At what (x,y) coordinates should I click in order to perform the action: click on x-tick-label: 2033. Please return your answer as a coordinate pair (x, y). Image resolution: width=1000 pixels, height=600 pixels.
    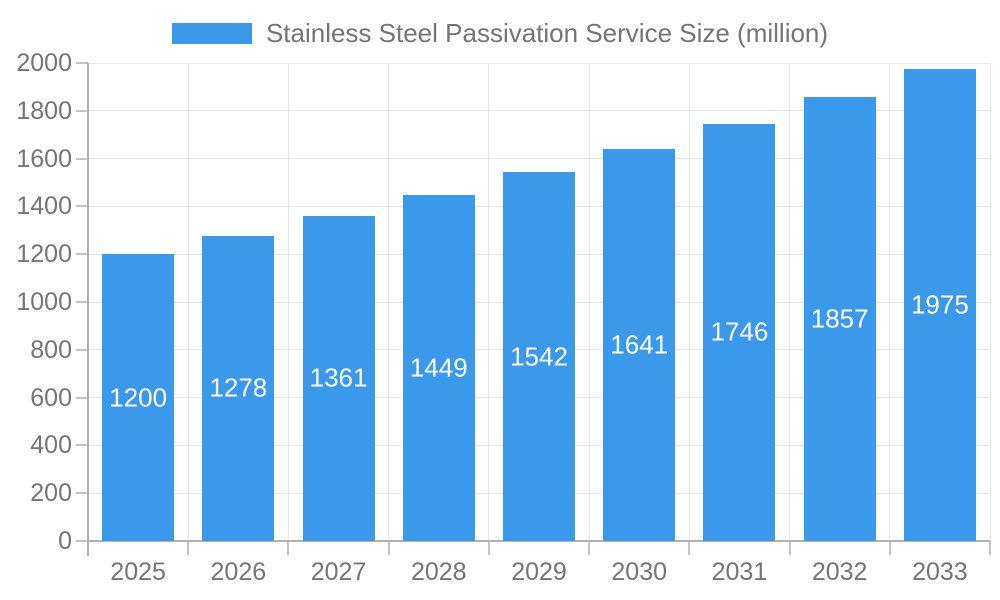
    Looking at the image, I should click on (940, 572).